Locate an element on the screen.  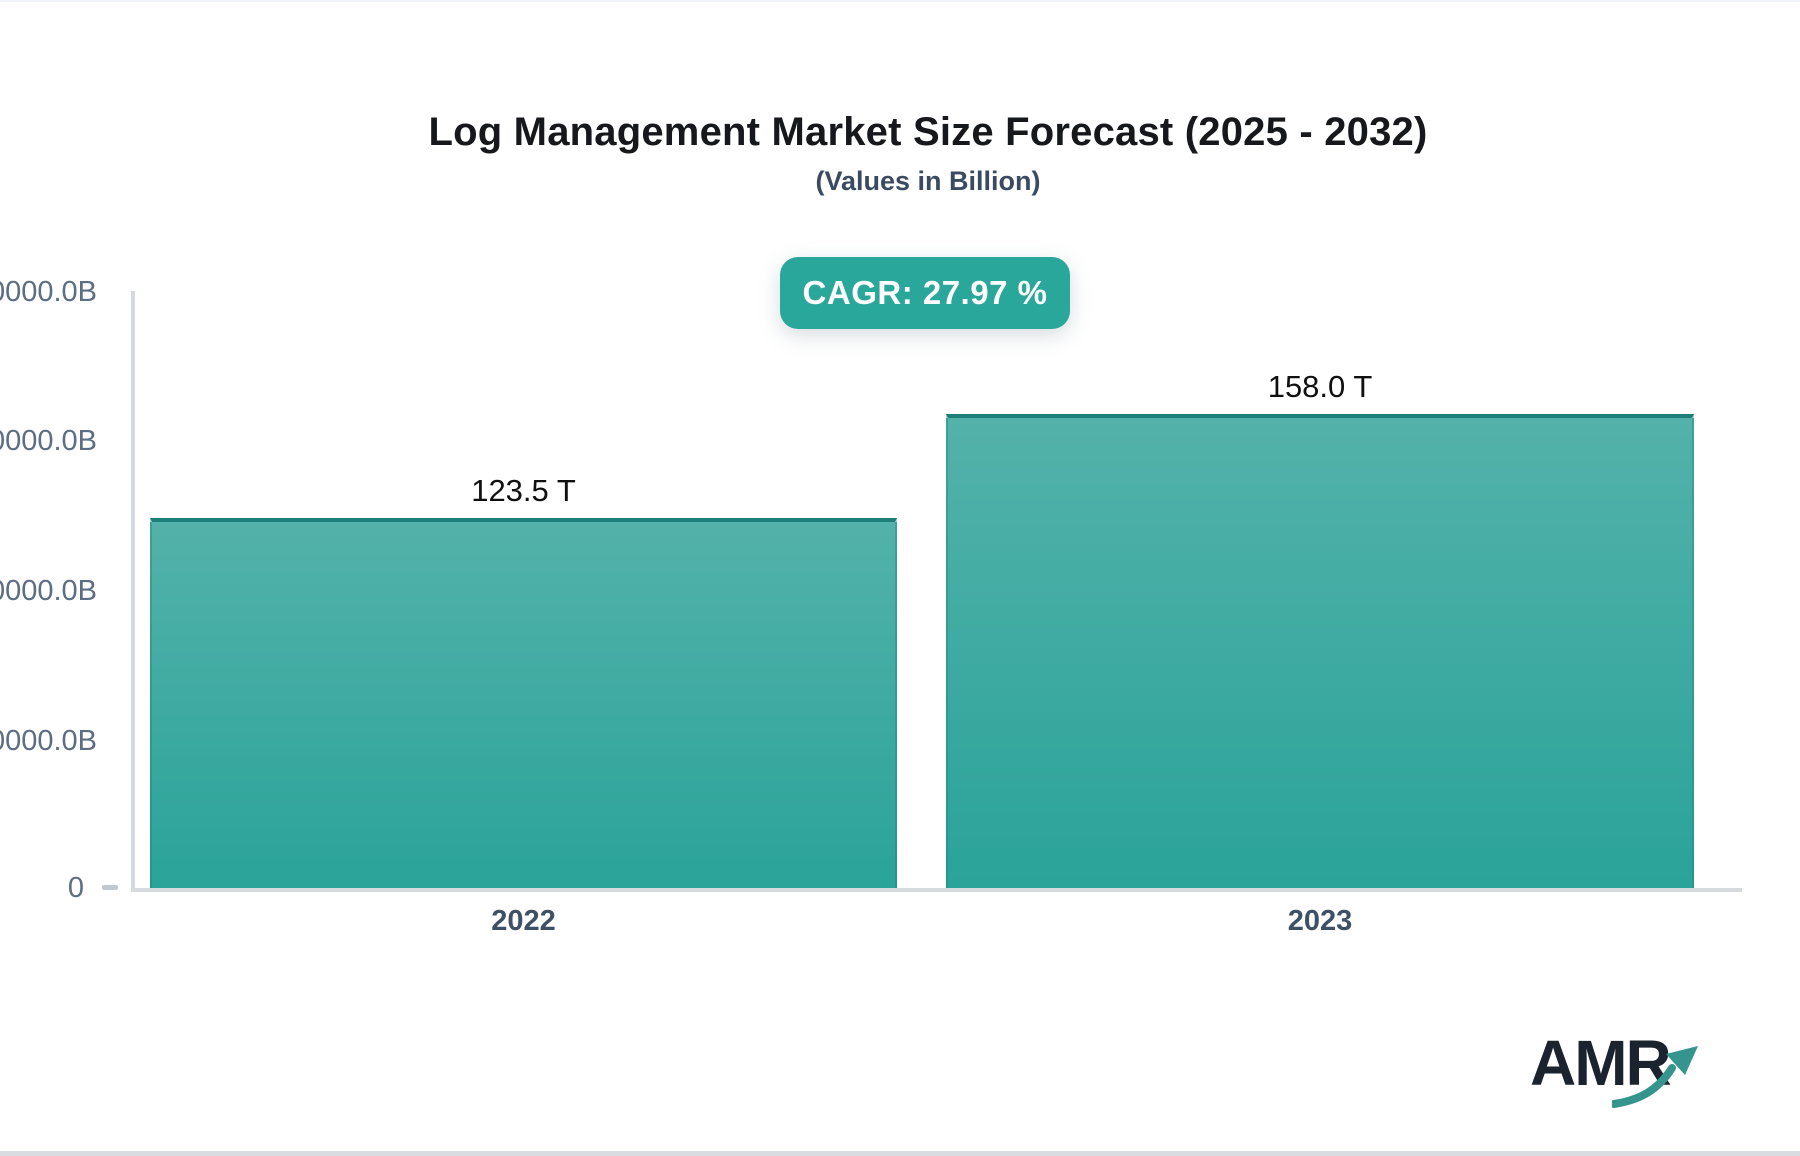
y-axis-line is located at coordinates (133, 591).